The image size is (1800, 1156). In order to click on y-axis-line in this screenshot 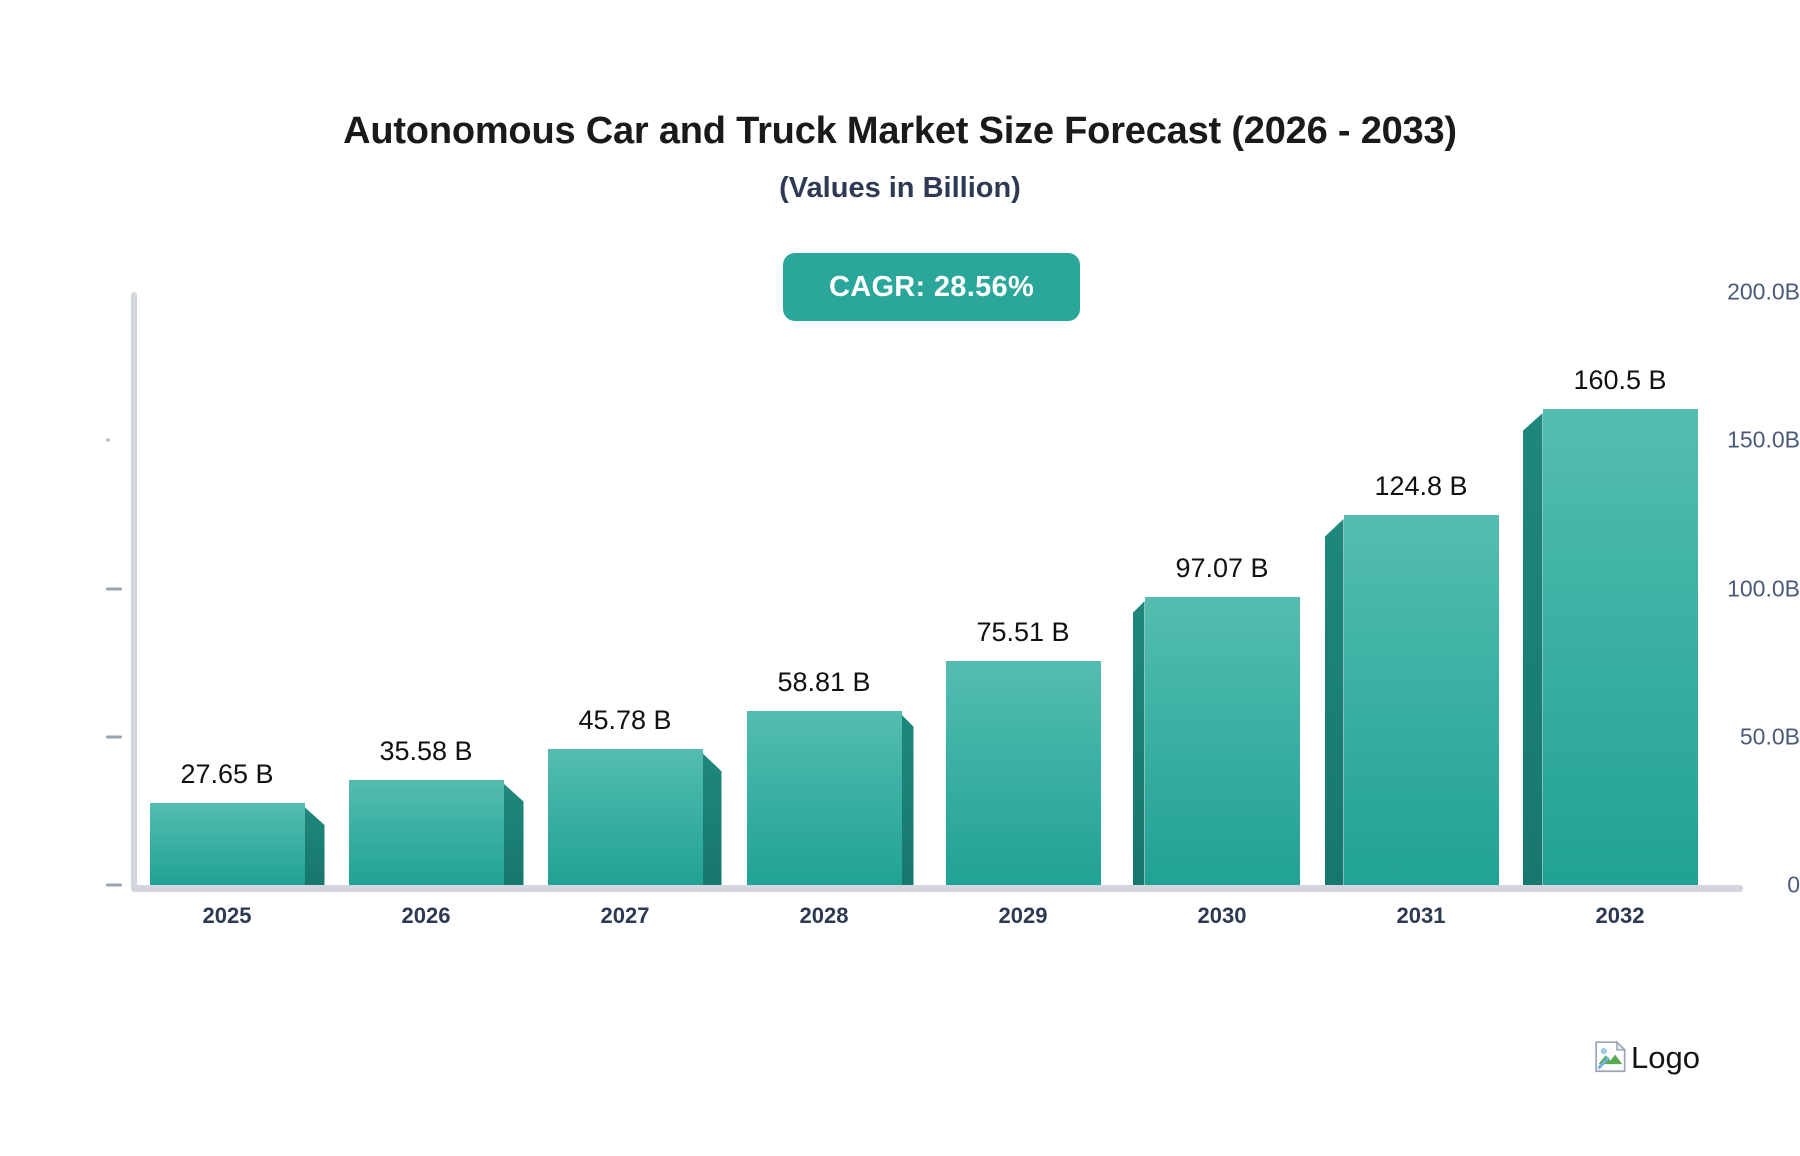, I will do `click(134, 590)`.